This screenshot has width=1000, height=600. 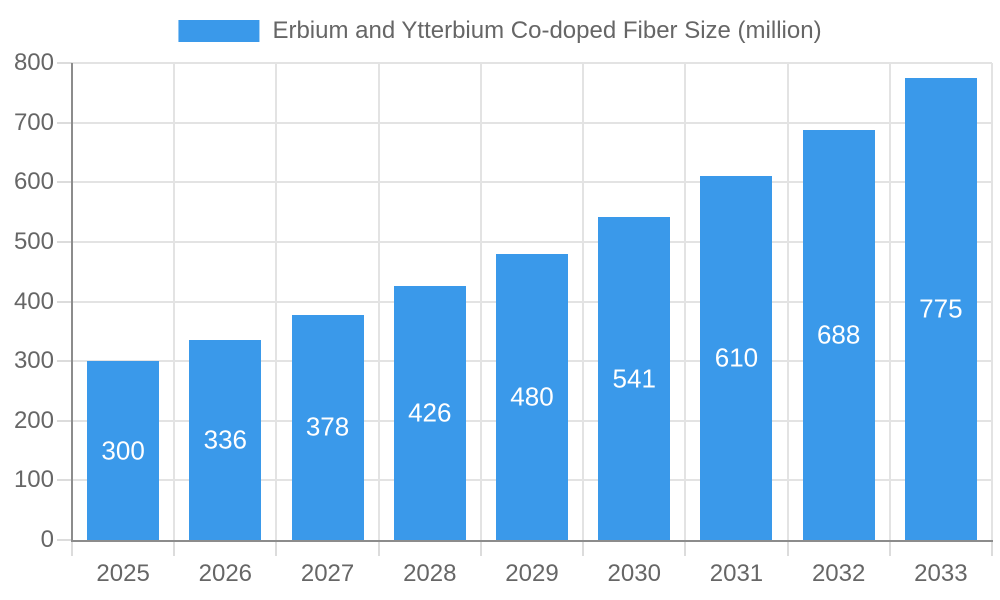 What do you see at coordinates (736, 573) in the screenshot?
I see `x-axis-label: 2031` at bounding box center [736, 573].